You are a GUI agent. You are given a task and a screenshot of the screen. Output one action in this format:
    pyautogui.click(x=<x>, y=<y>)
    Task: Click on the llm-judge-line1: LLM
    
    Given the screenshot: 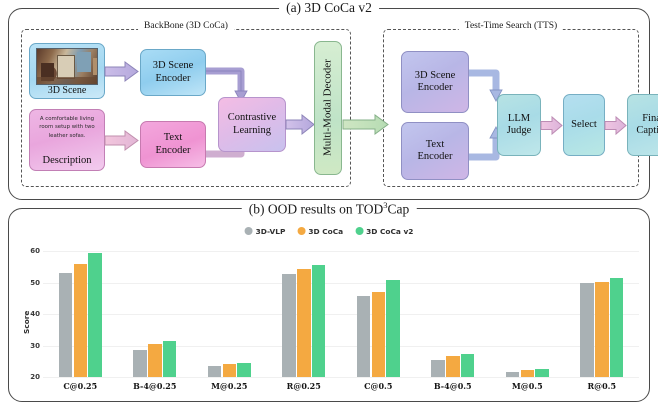 What is the action you would take?
    pyautogui.click(x=519, y=118)
    